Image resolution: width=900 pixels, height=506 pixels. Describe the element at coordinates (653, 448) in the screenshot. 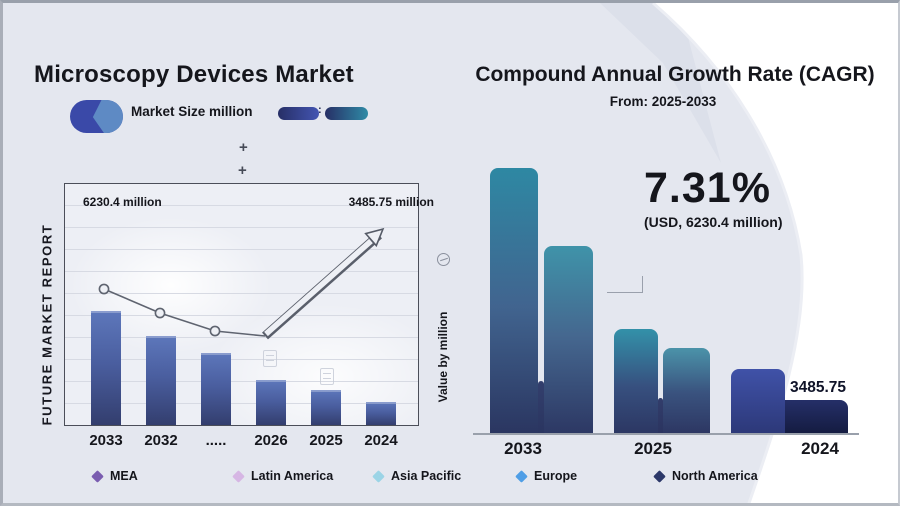

I see `right-x-label-2025: 2025` at that location.